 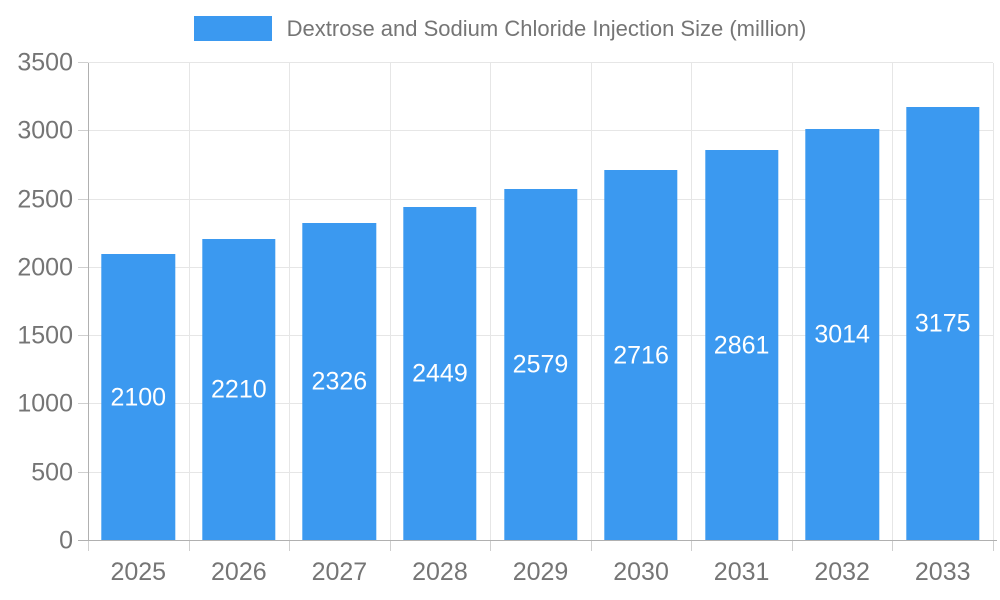 I want to click on bar-value: 2100, so click(x=138, y=397).